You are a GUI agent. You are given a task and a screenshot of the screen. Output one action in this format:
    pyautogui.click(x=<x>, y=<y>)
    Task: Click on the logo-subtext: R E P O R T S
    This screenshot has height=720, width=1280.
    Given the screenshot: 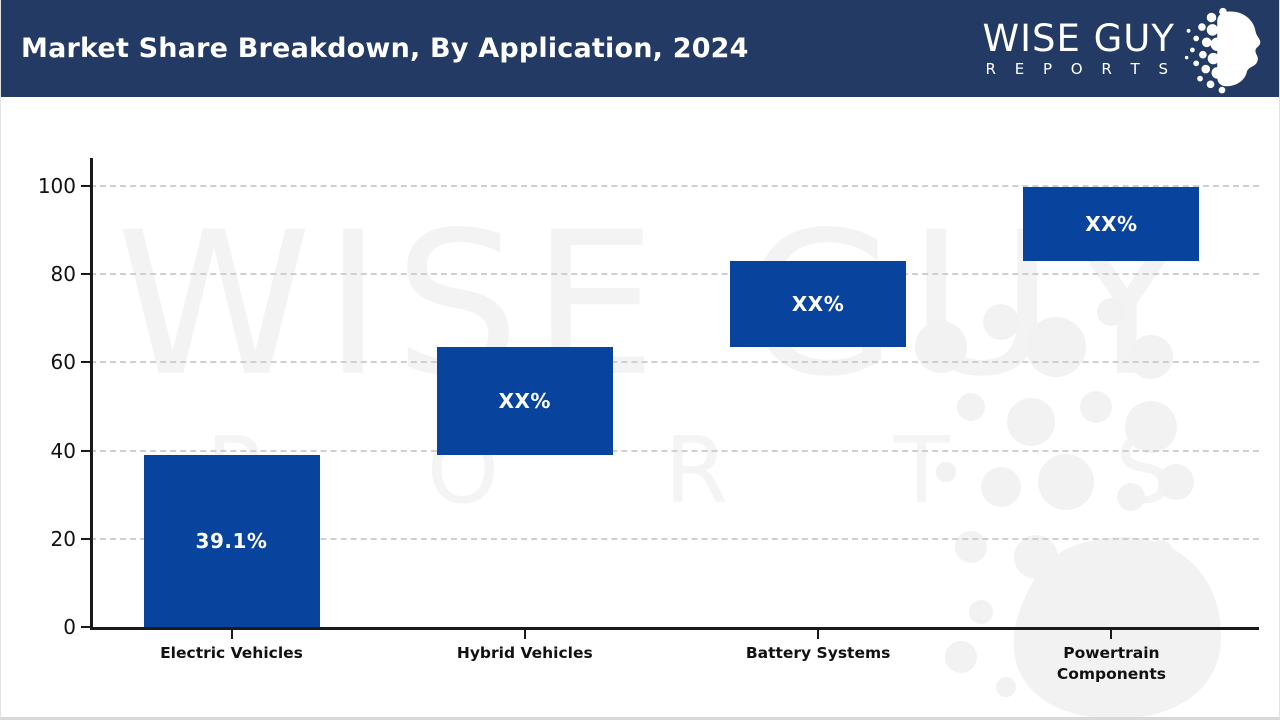 What is the action you would take?
    pyautogui.click(x=1080, y=68)
    